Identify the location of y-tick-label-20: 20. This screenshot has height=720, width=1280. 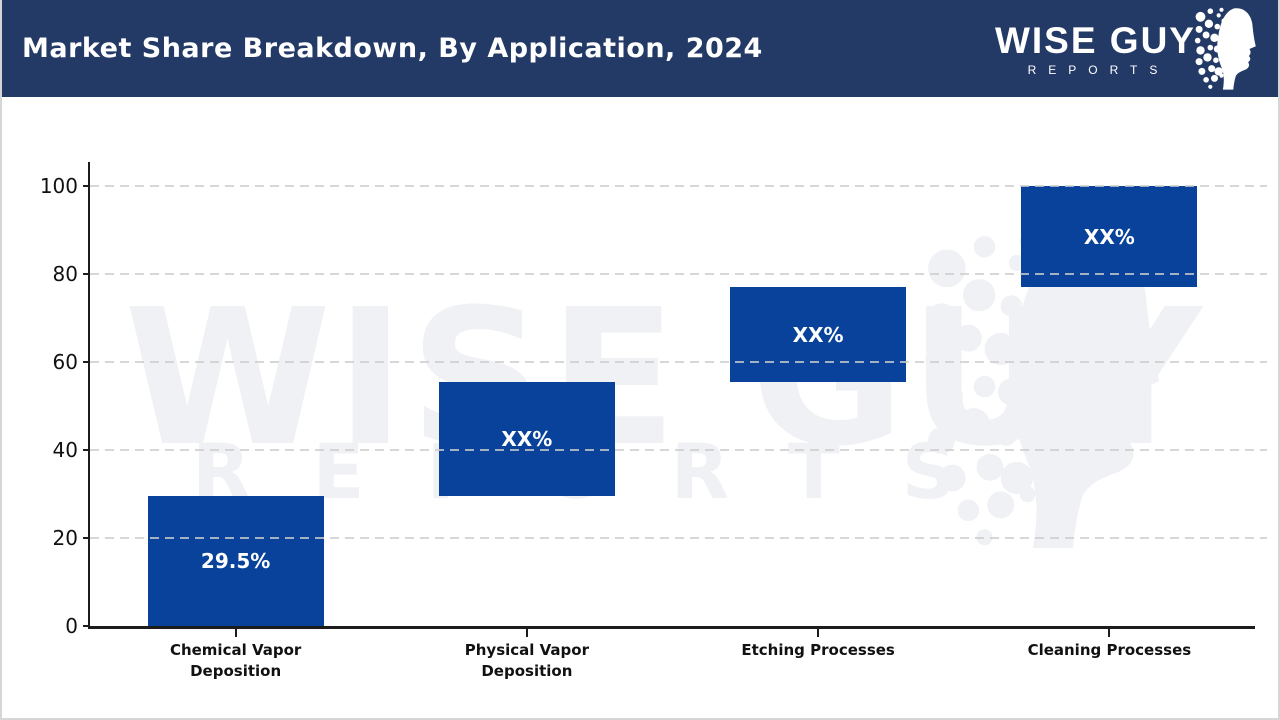
(65, 538).